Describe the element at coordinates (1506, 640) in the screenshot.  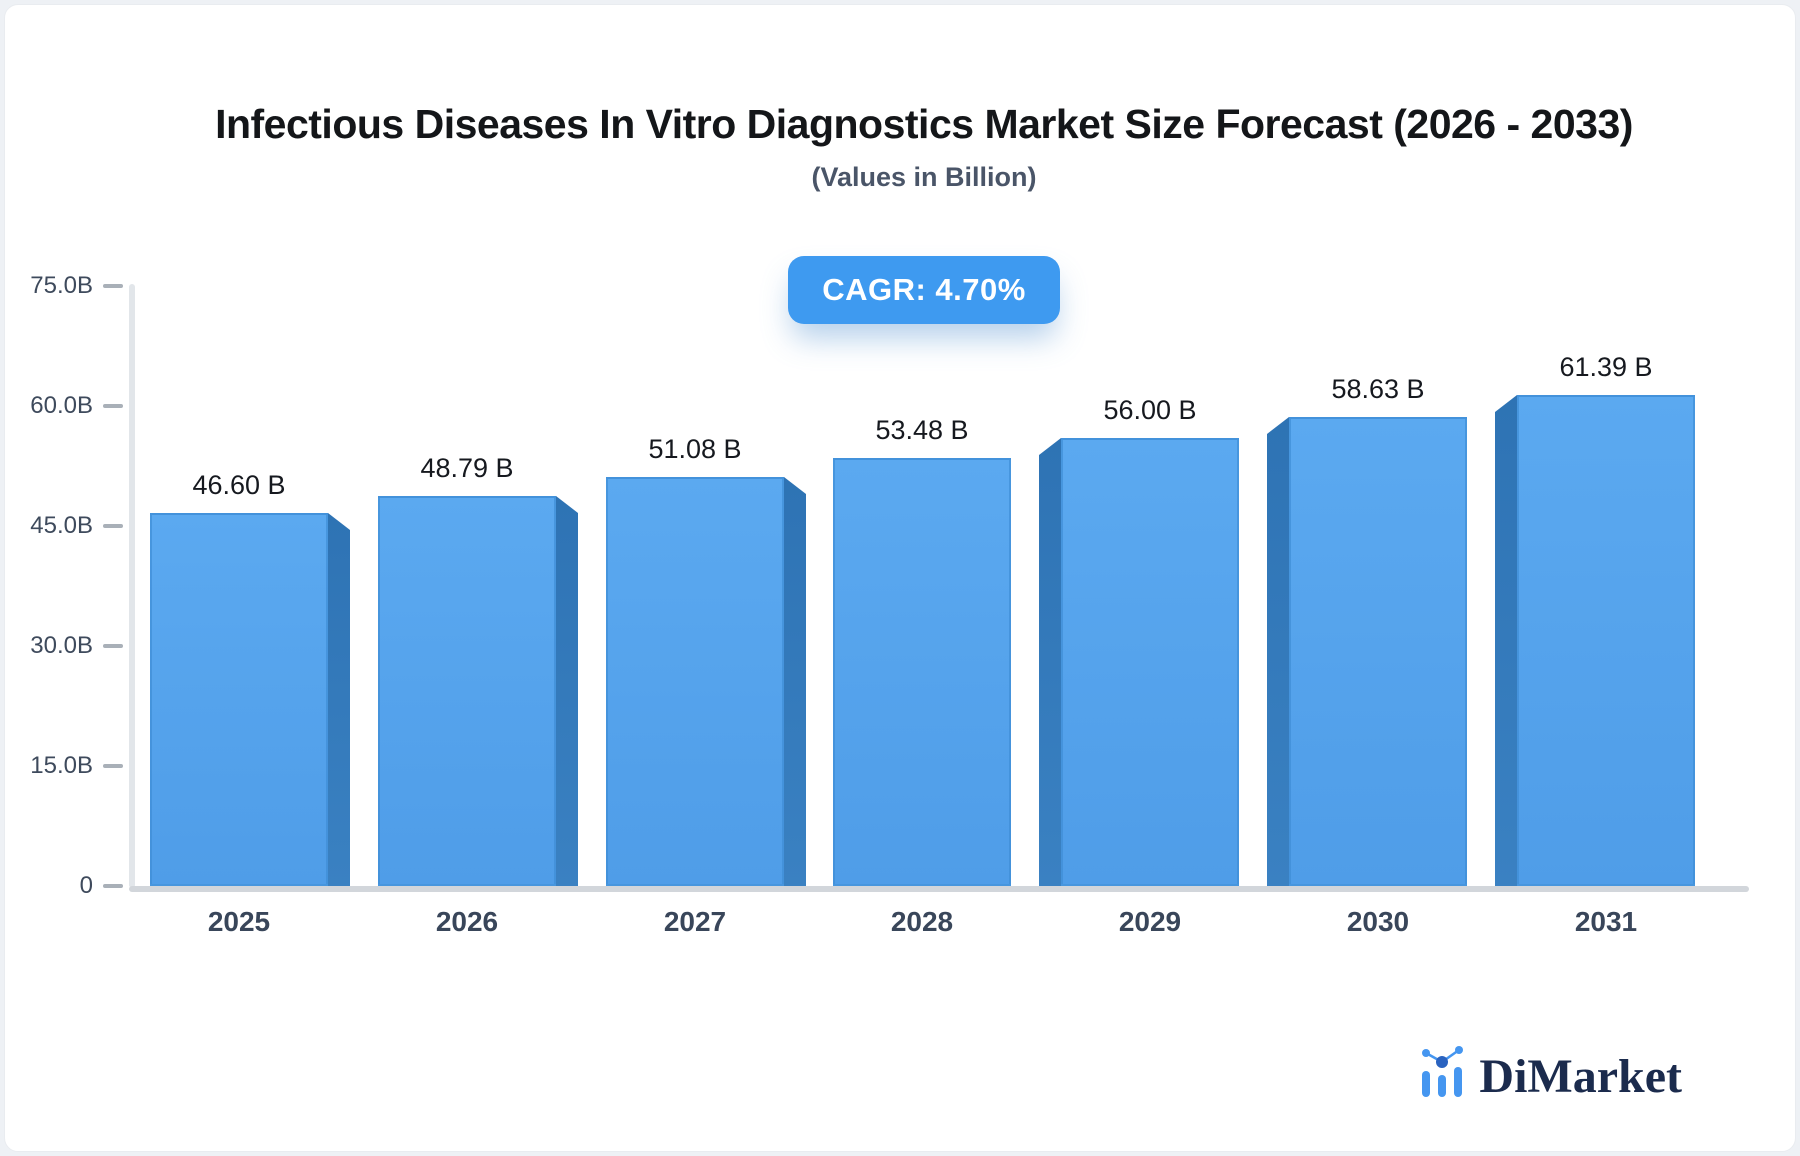
I see `bar-3d-side-2031` at that location.